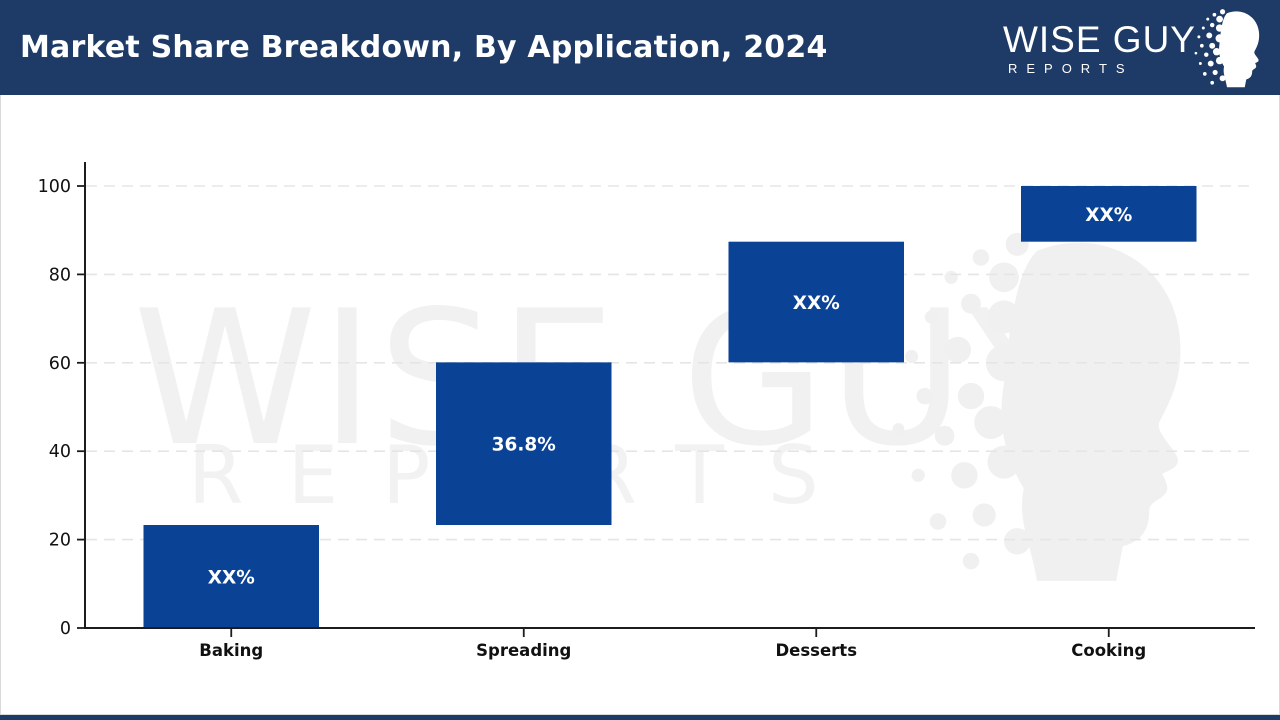  What do you see at coordinates (1070, 68) in the screenshot?
I see `brand-subname: REPORTS` at bounding box center [1070, 68].